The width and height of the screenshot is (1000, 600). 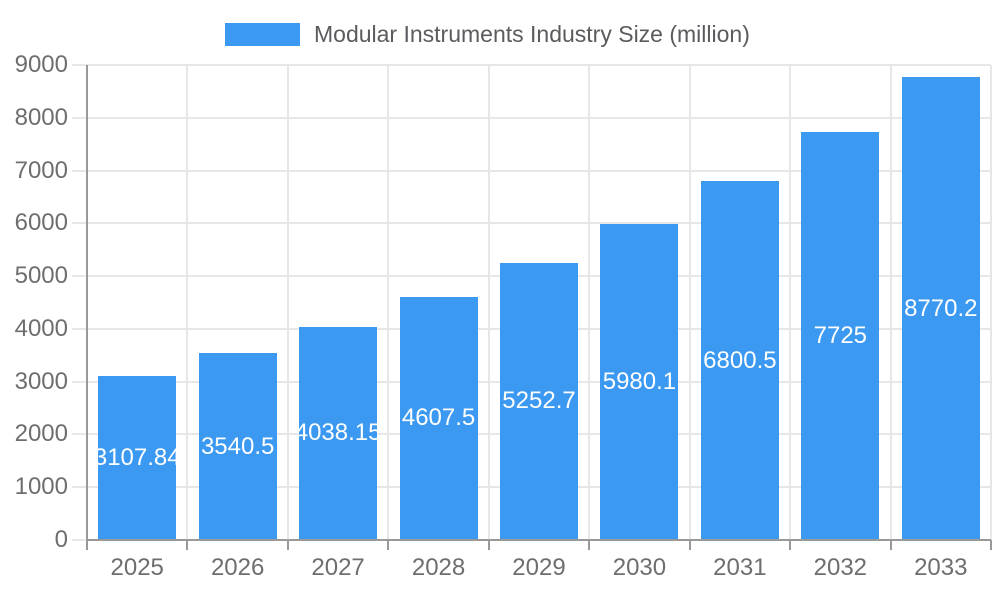 I want to click on x-axis-line, so click(x=539, y=540).